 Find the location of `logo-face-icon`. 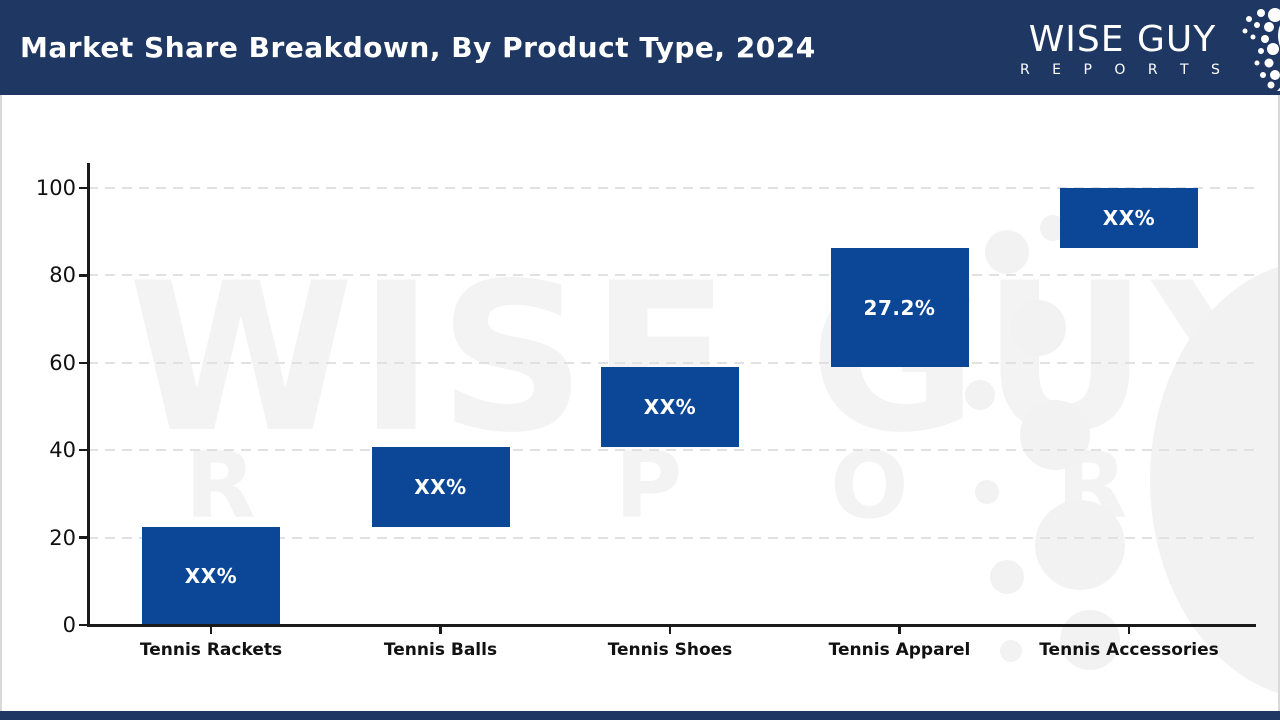

logo-face-icon is located at coordinates (1261, 49).